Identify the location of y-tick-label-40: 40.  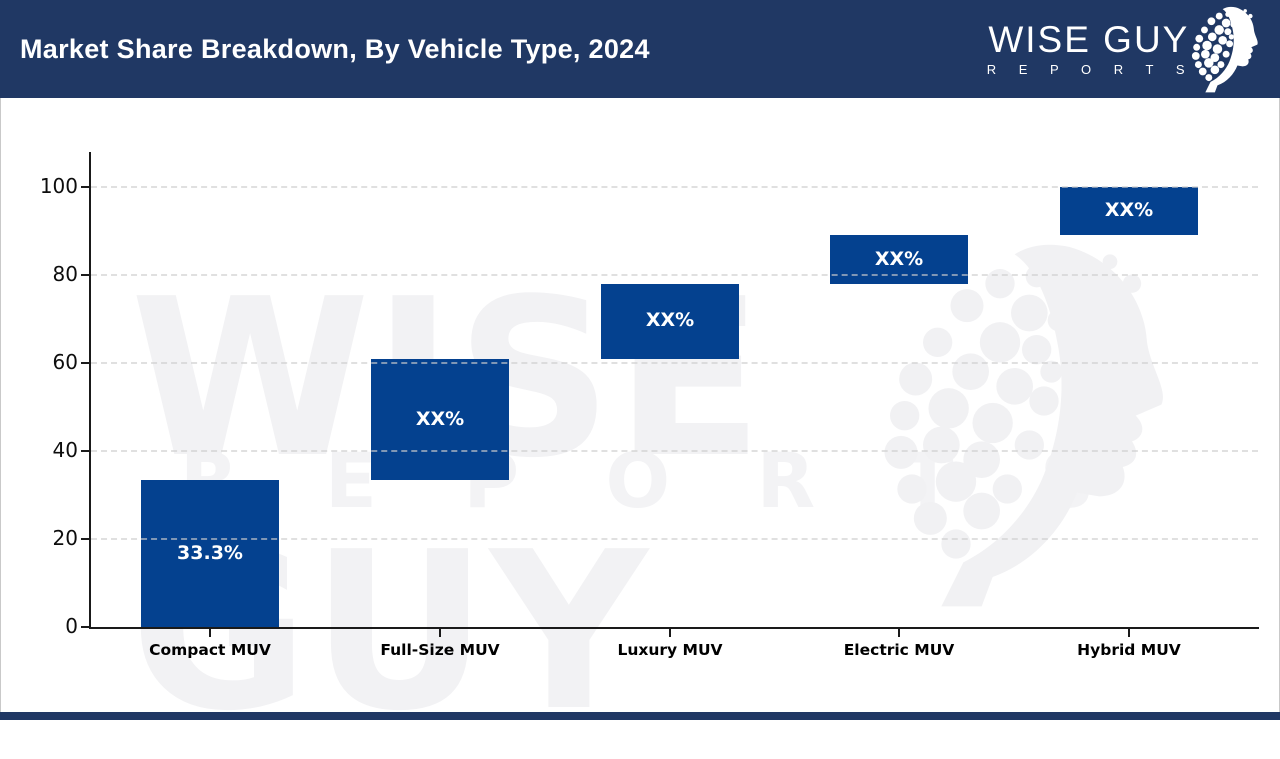
(65, 450).